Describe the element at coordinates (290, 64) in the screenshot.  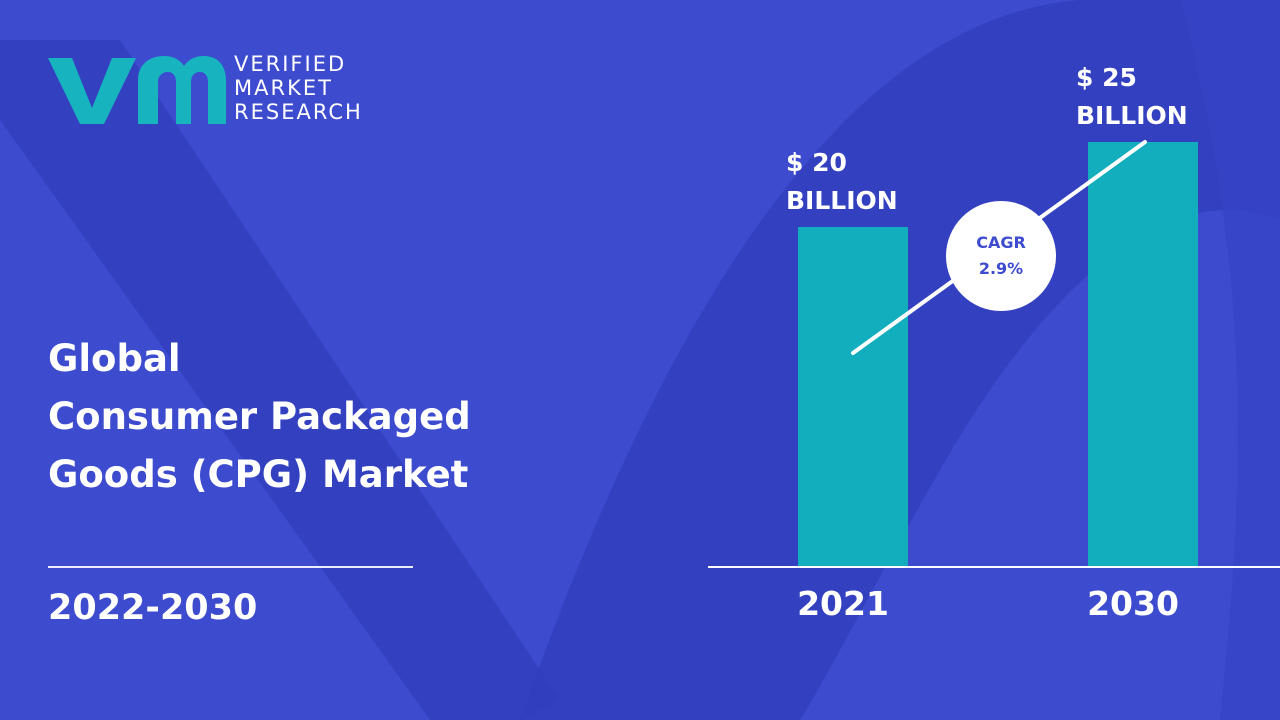
I see `brand-name-line1: VERIFIED` at that location.